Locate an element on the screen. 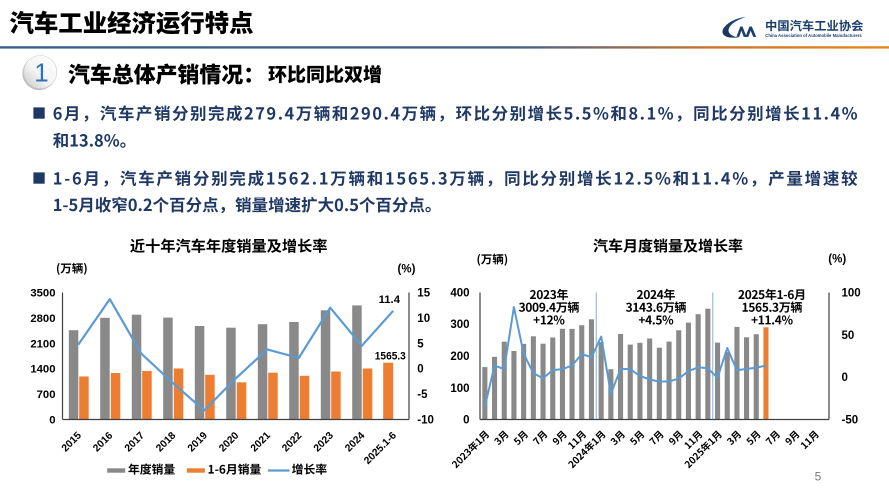  svg-text: 2015 is located at coordinates (72, 442).